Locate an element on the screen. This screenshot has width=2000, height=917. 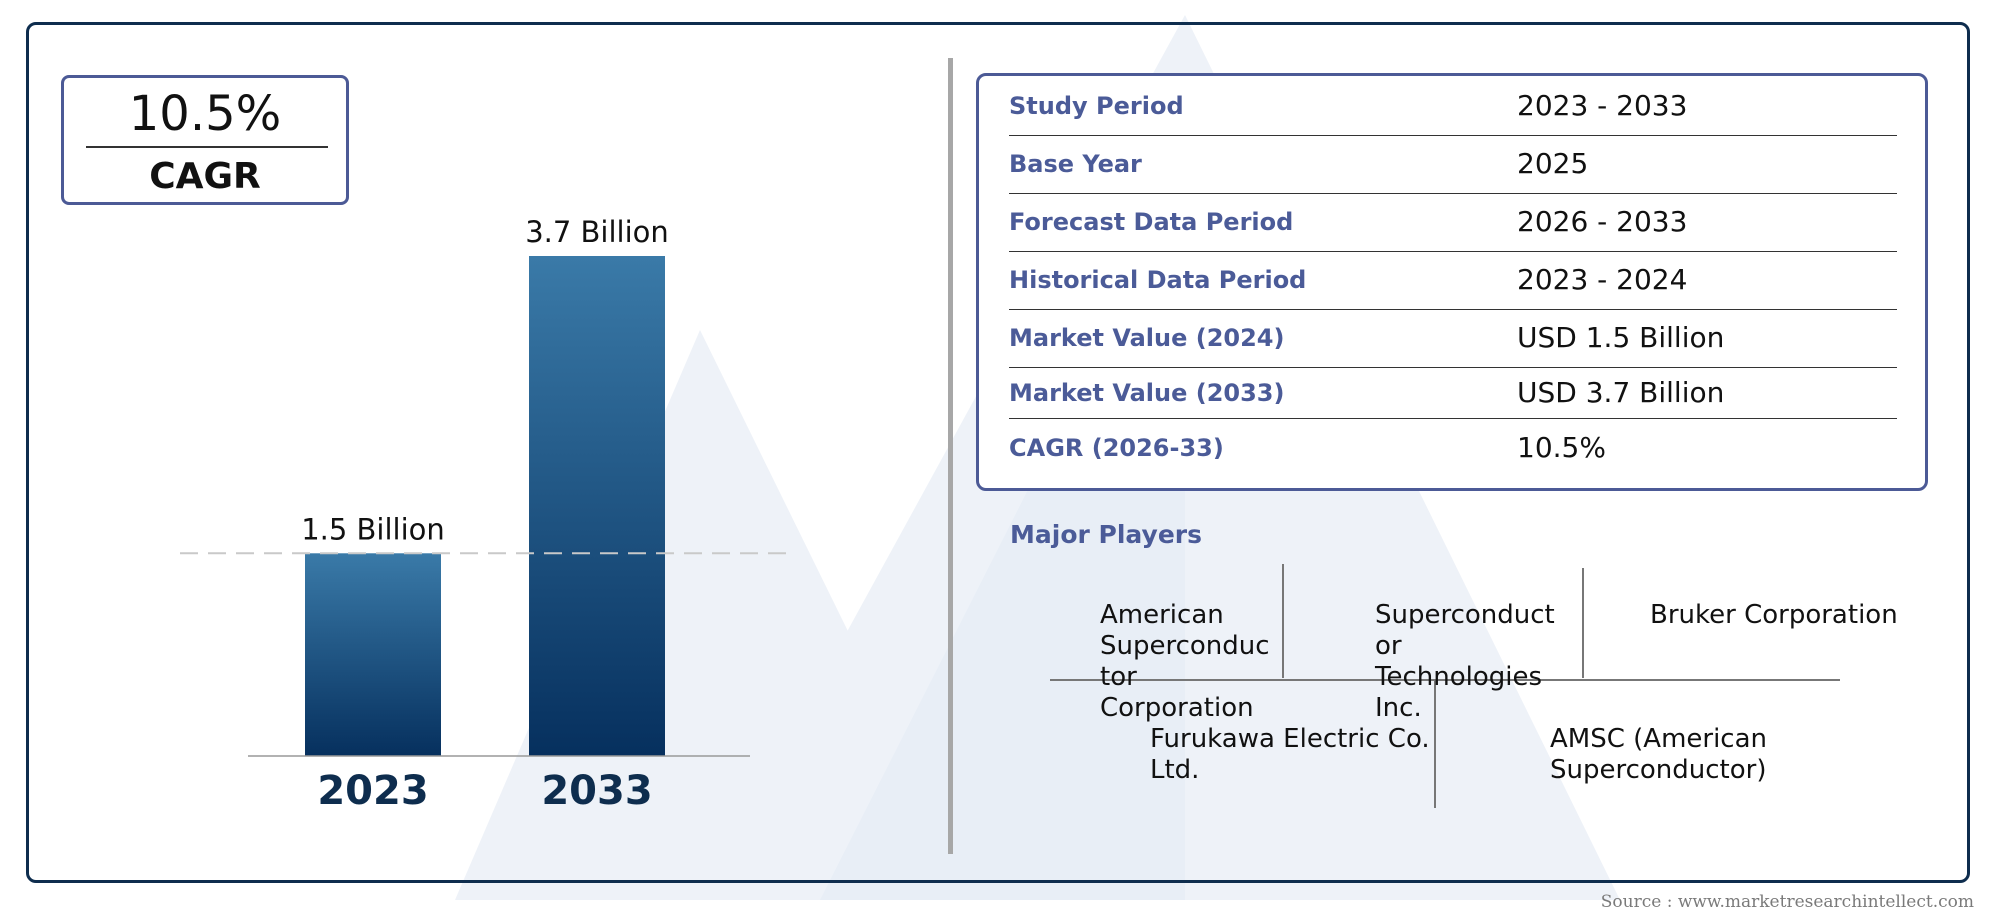
cagr-box: 10.5% CAGR is located at coordinates (205, 140).